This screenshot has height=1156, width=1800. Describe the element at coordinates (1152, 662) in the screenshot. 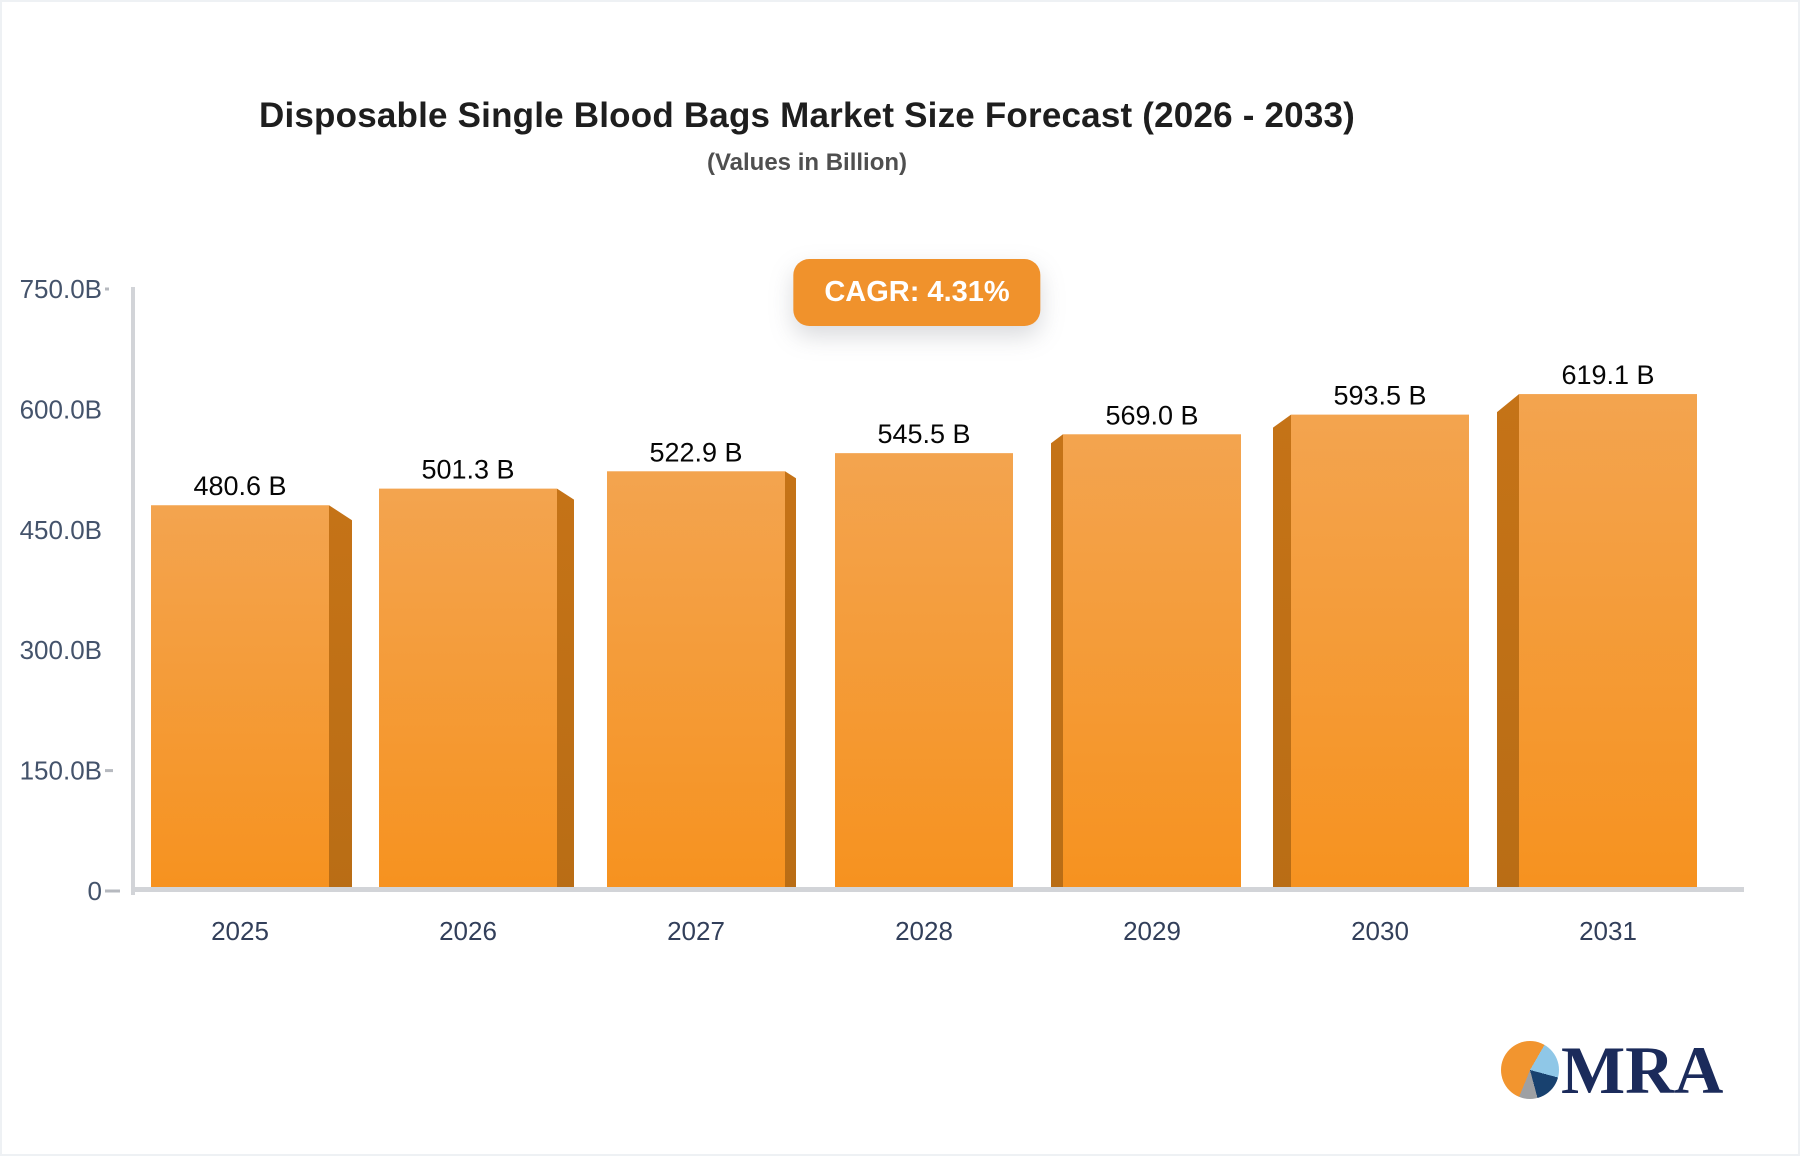

I see `bar-2029` at that location.